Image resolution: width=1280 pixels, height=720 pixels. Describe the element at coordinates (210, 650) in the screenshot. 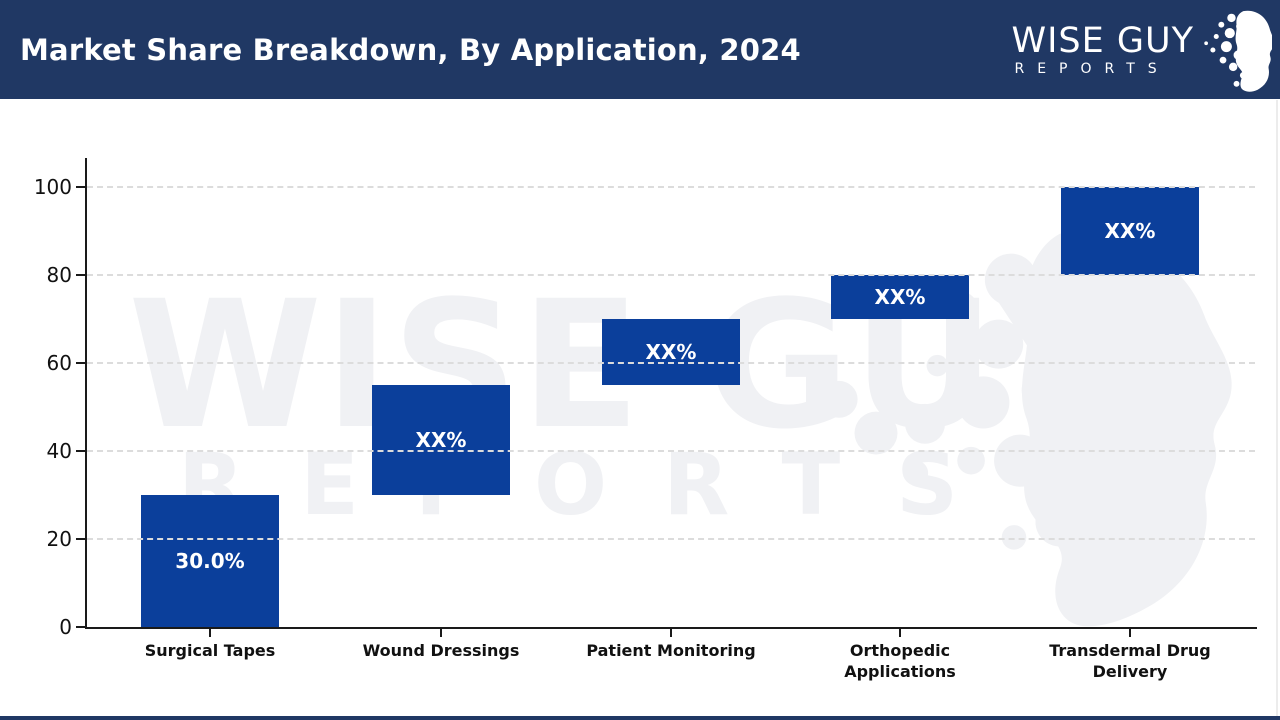

I see `x-category-label-surgical-tapes: Surgical Tapes` at that location.